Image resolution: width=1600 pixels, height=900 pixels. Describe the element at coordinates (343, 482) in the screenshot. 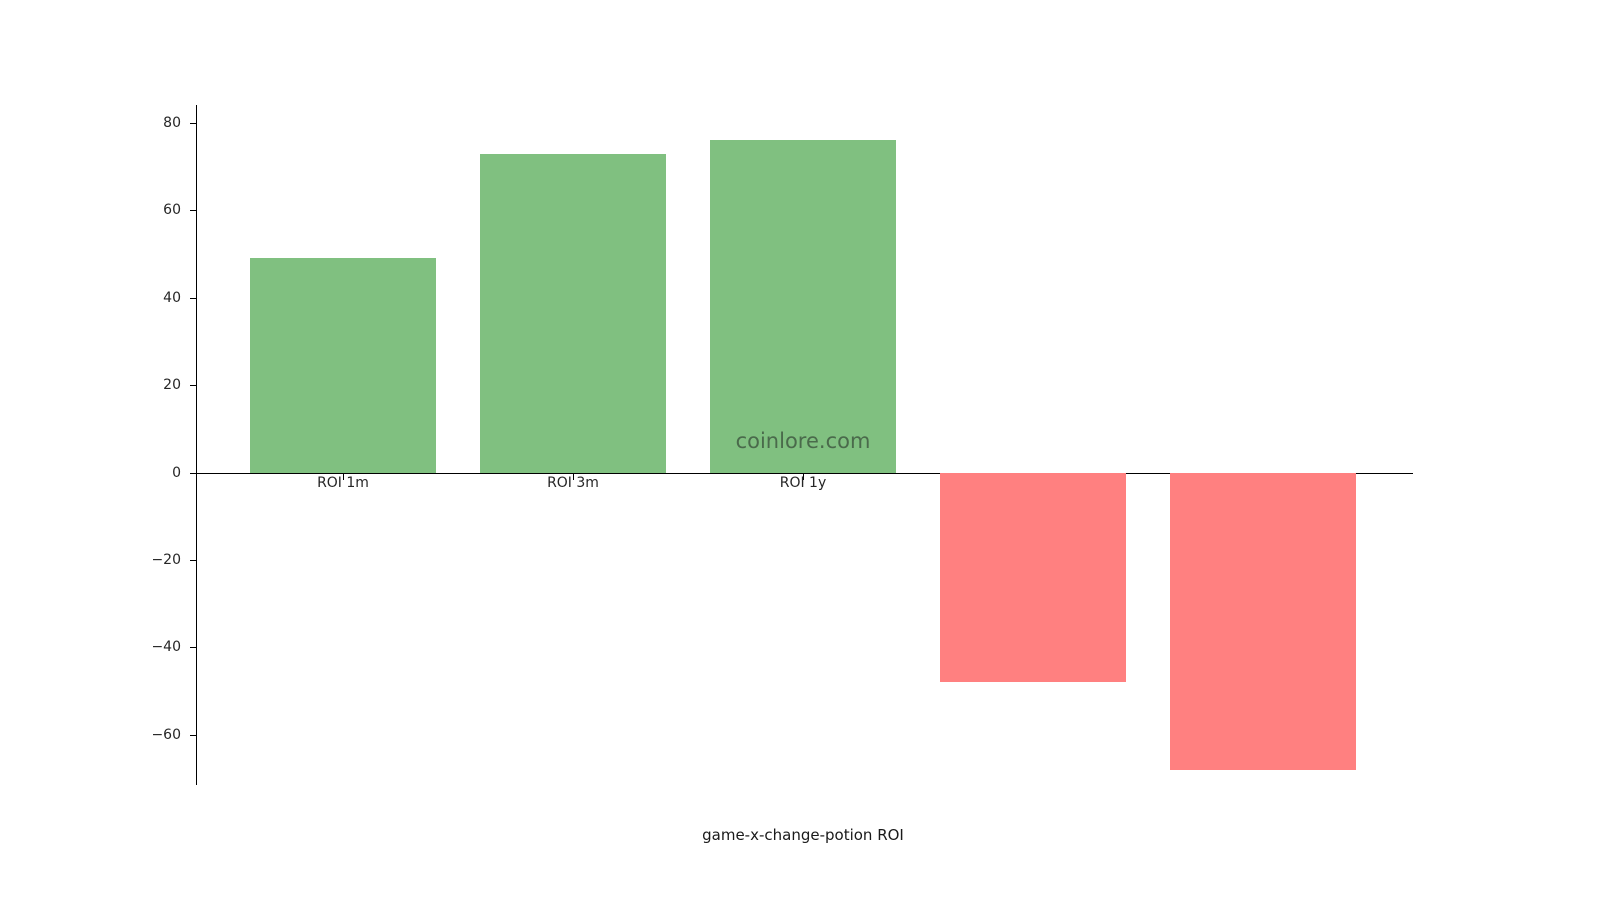

I see `x-axis-tick-label: ROI 1m` at that location.